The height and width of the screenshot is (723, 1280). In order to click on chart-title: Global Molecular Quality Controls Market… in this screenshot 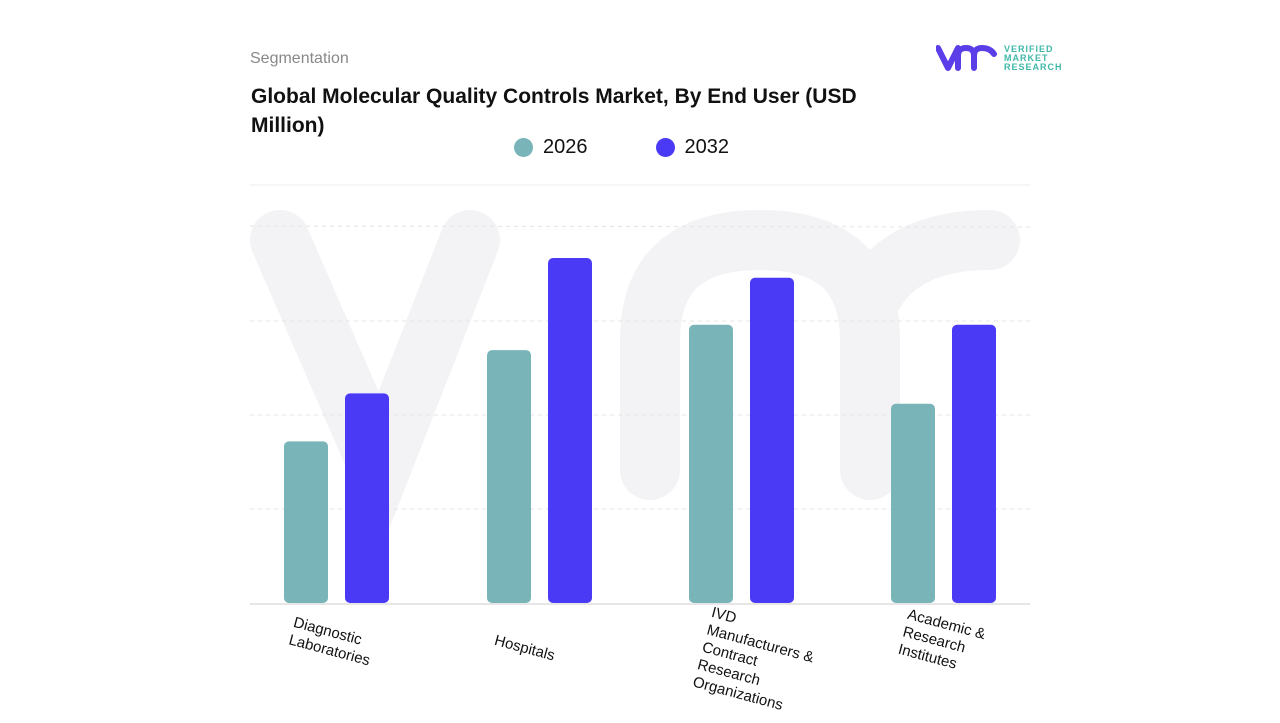, I will do `click(554, 111)`.